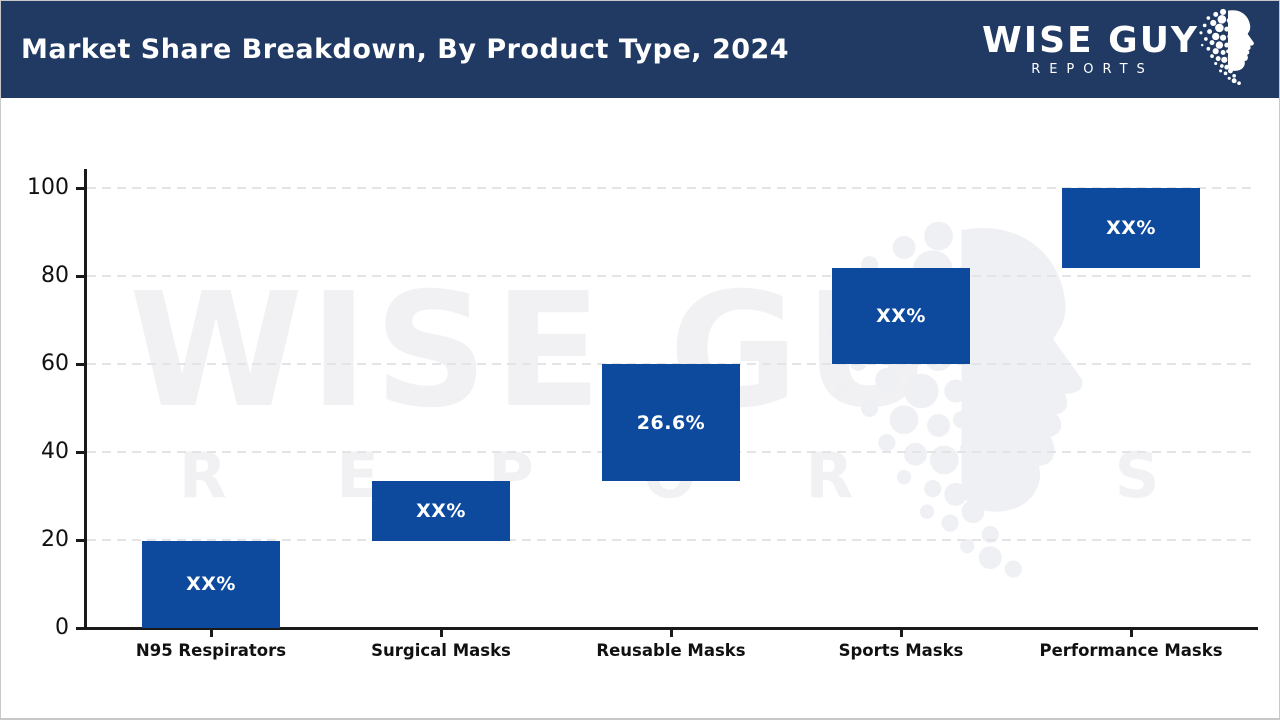 Image resolution: width=1280 pixels, height=720 pixels. I want to click on x-tick-label: Sports Masks, so click(901, 650).